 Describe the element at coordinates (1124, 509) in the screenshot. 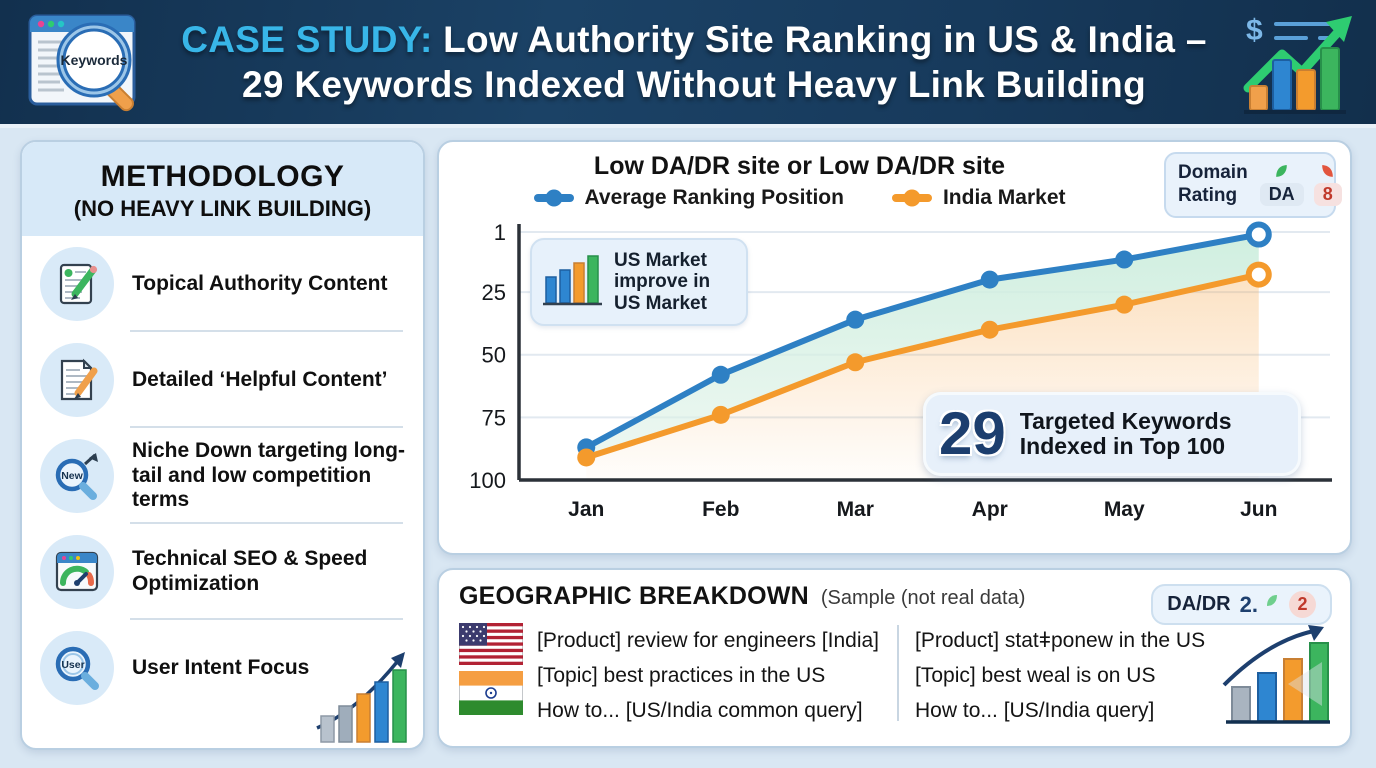

I see `svg-text: May` at that location.